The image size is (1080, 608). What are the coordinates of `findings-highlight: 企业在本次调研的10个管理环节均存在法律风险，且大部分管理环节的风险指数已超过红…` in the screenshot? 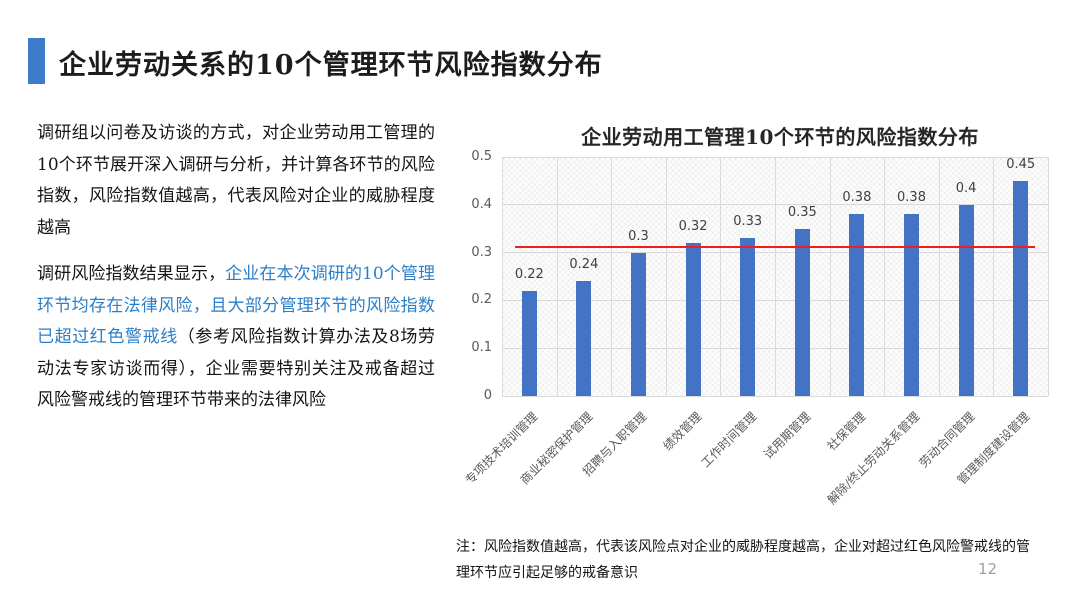 It's located at (236, 305).